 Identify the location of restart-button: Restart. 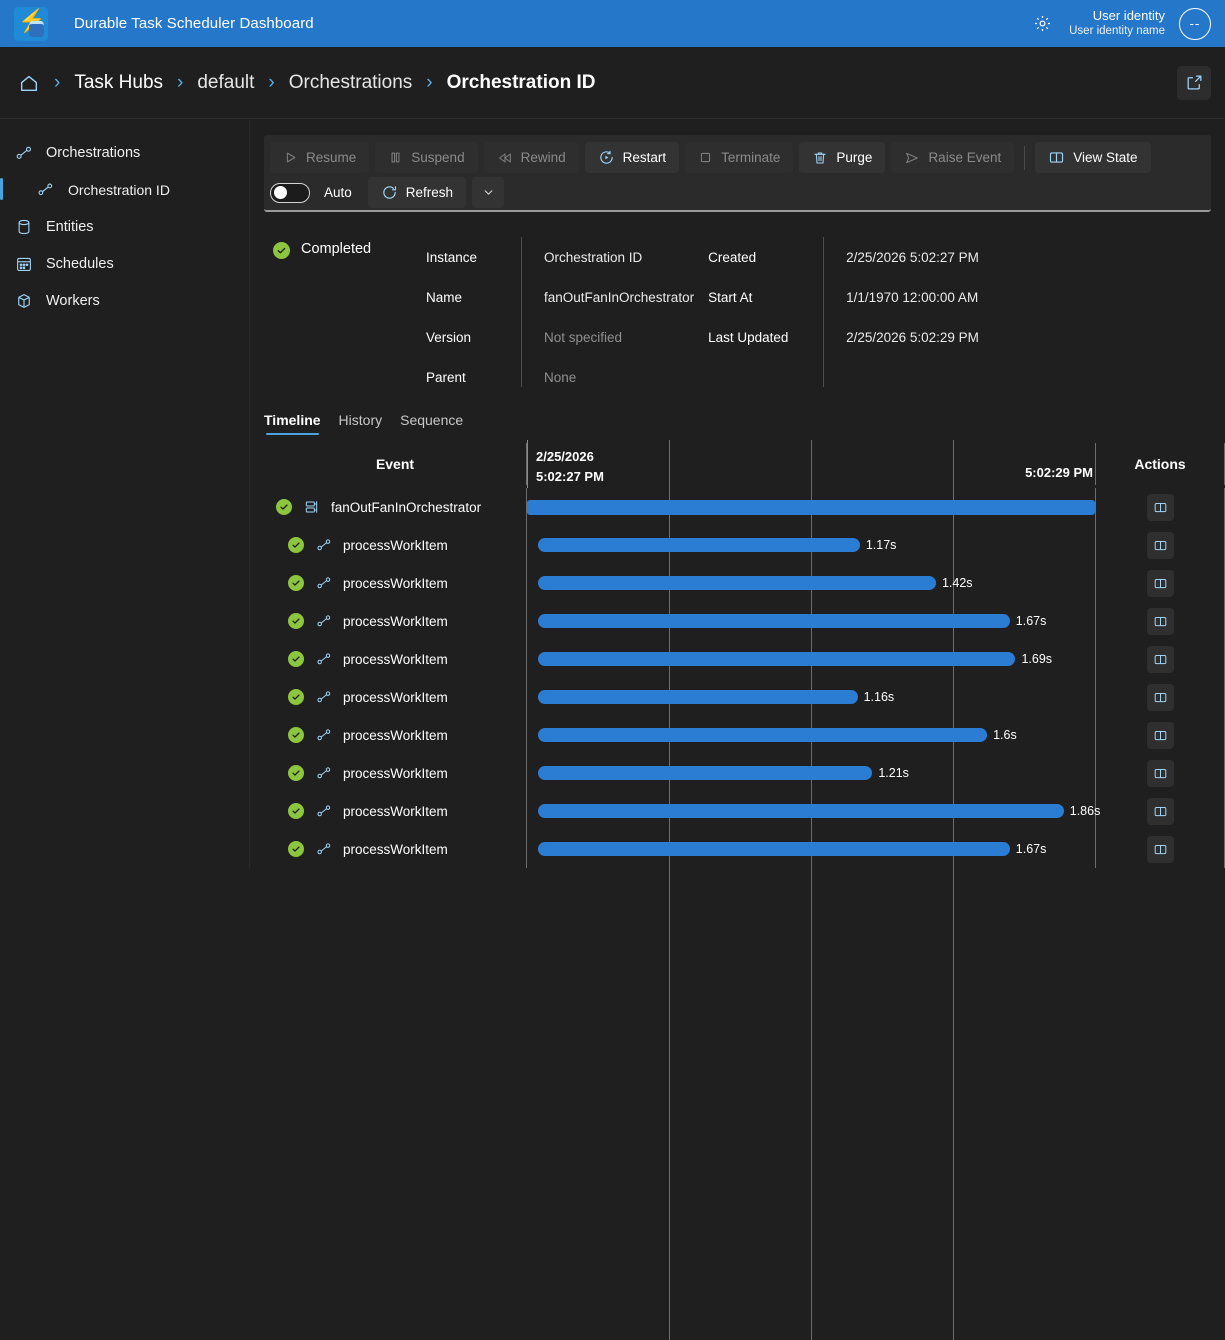
(632, 157).